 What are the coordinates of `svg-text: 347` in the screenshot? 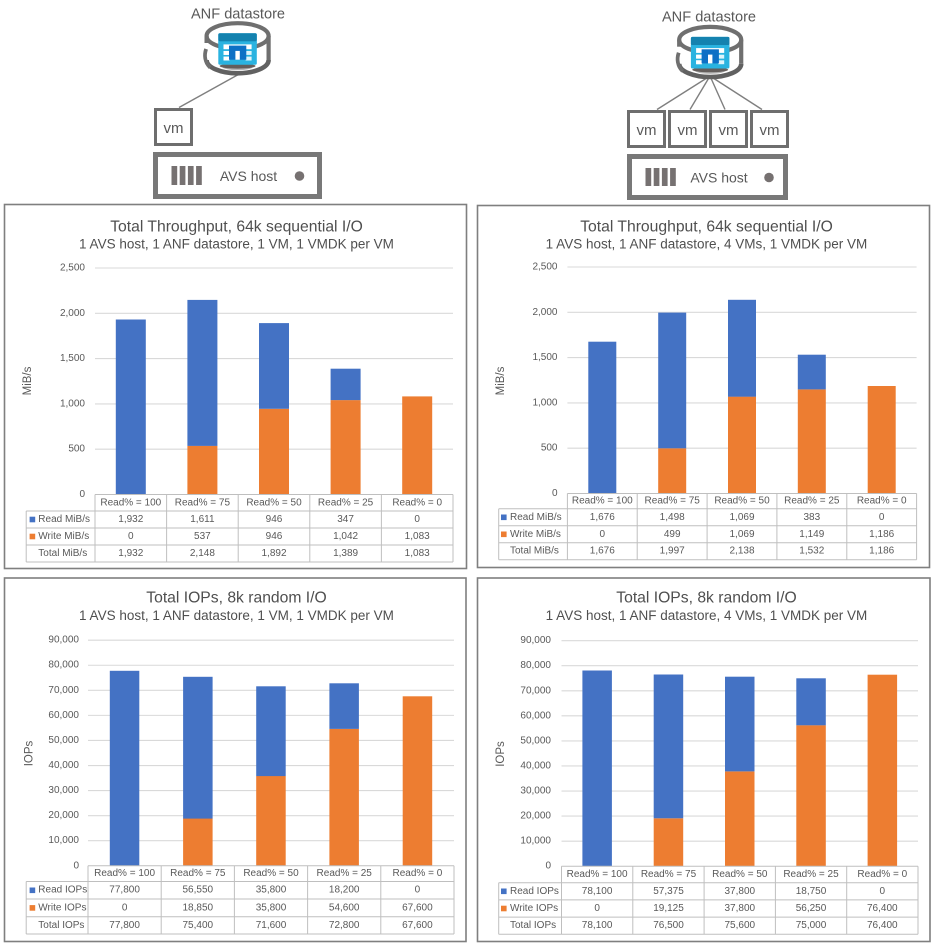 It's located at (345, 519).